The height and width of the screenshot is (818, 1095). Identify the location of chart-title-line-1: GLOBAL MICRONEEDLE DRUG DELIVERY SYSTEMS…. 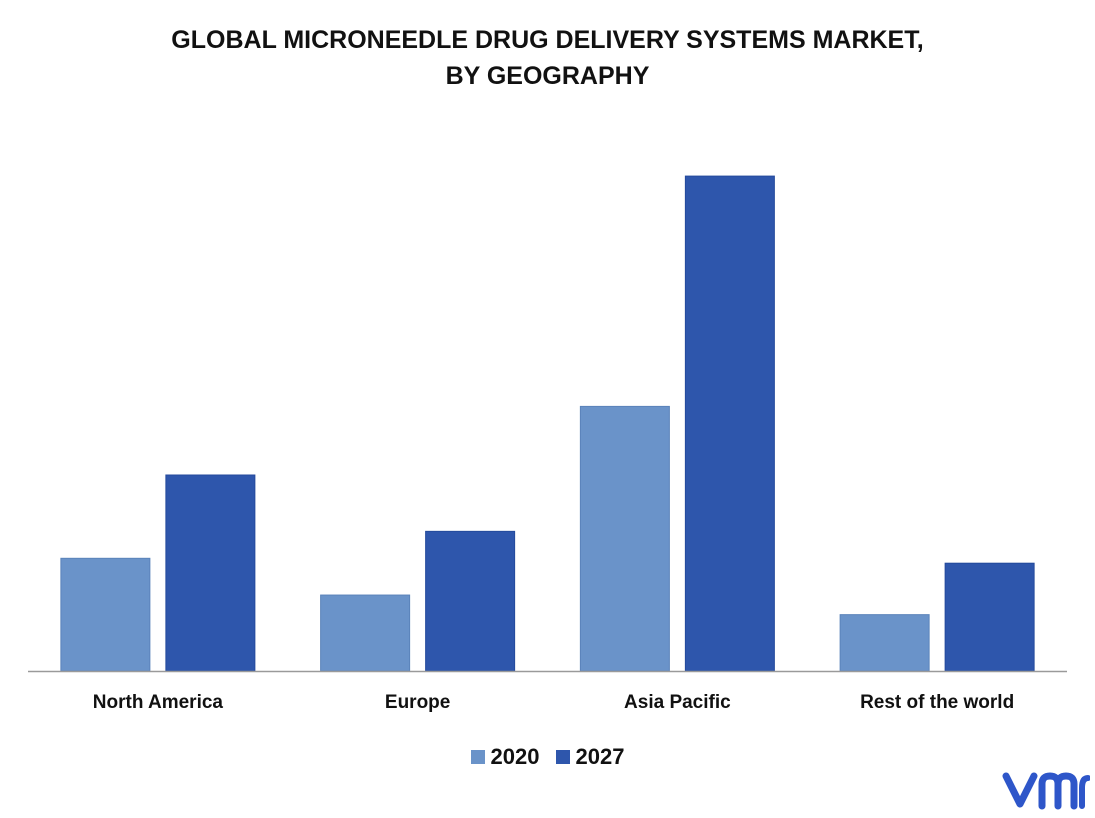
(547, 40).